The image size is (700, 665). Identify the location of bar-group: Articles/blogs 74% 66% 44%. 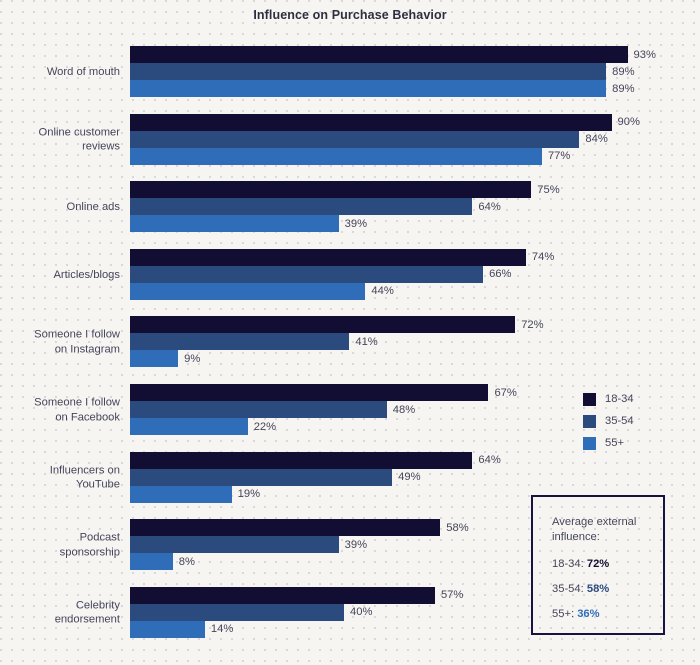
(350, 274).